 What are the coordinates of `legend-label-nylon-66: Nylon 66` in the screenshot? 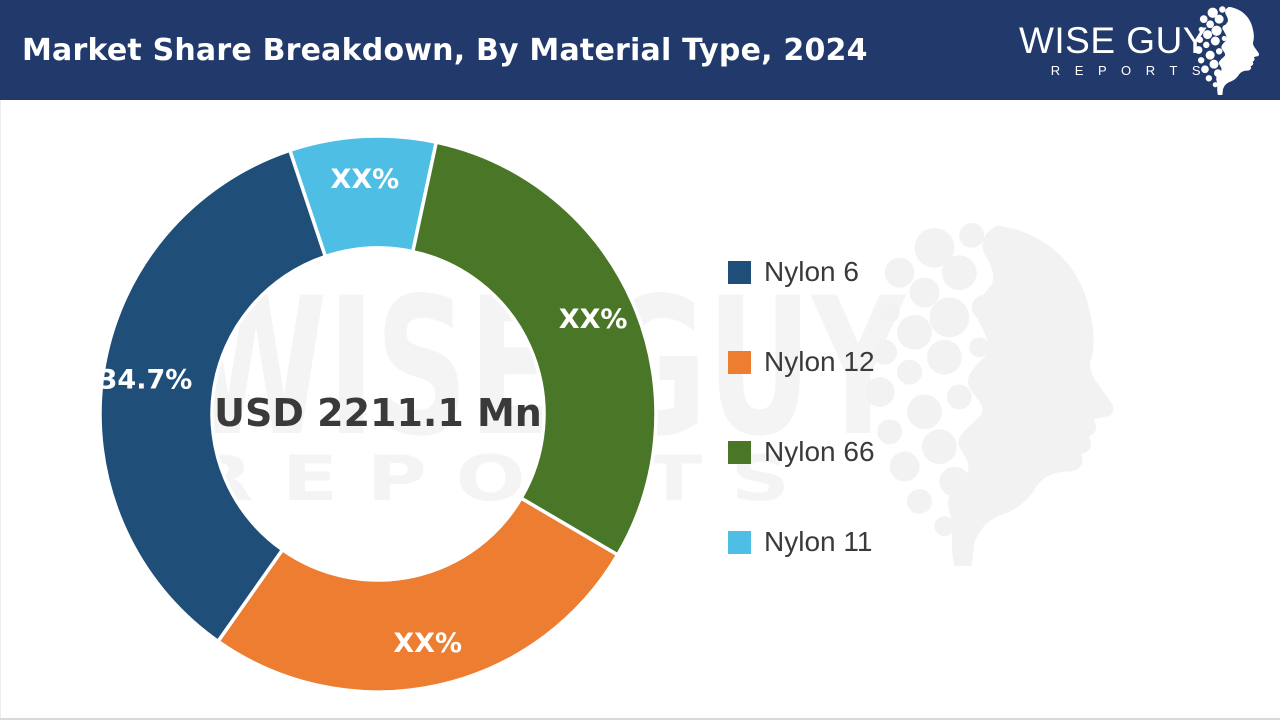 It's located at (819, 451).